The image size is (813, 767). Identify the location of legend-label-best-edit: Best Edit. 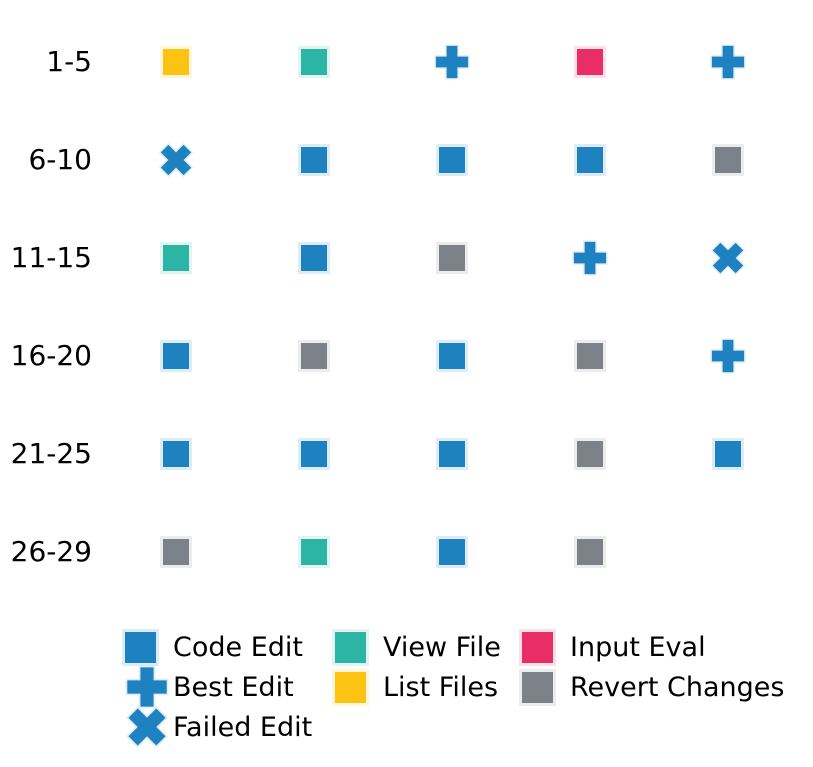
(233, 687).